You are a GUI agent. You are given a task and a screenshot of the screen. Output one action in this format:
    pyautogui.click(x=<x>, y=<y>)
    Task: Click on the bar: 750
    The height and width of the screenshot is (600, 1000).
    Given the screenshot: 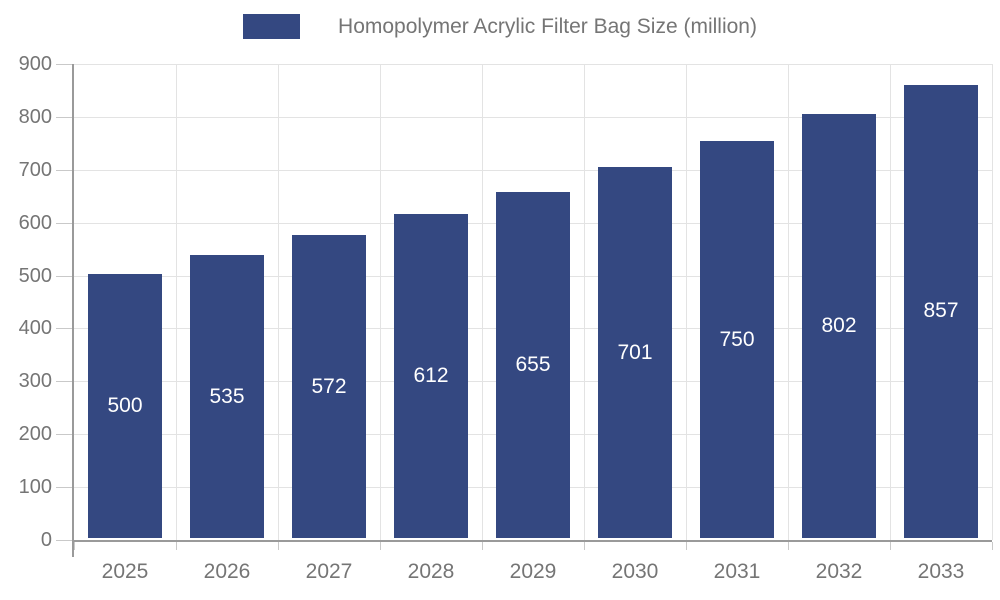 What is the action you would take?
    pyautogui.click(x=737, y=339)
    